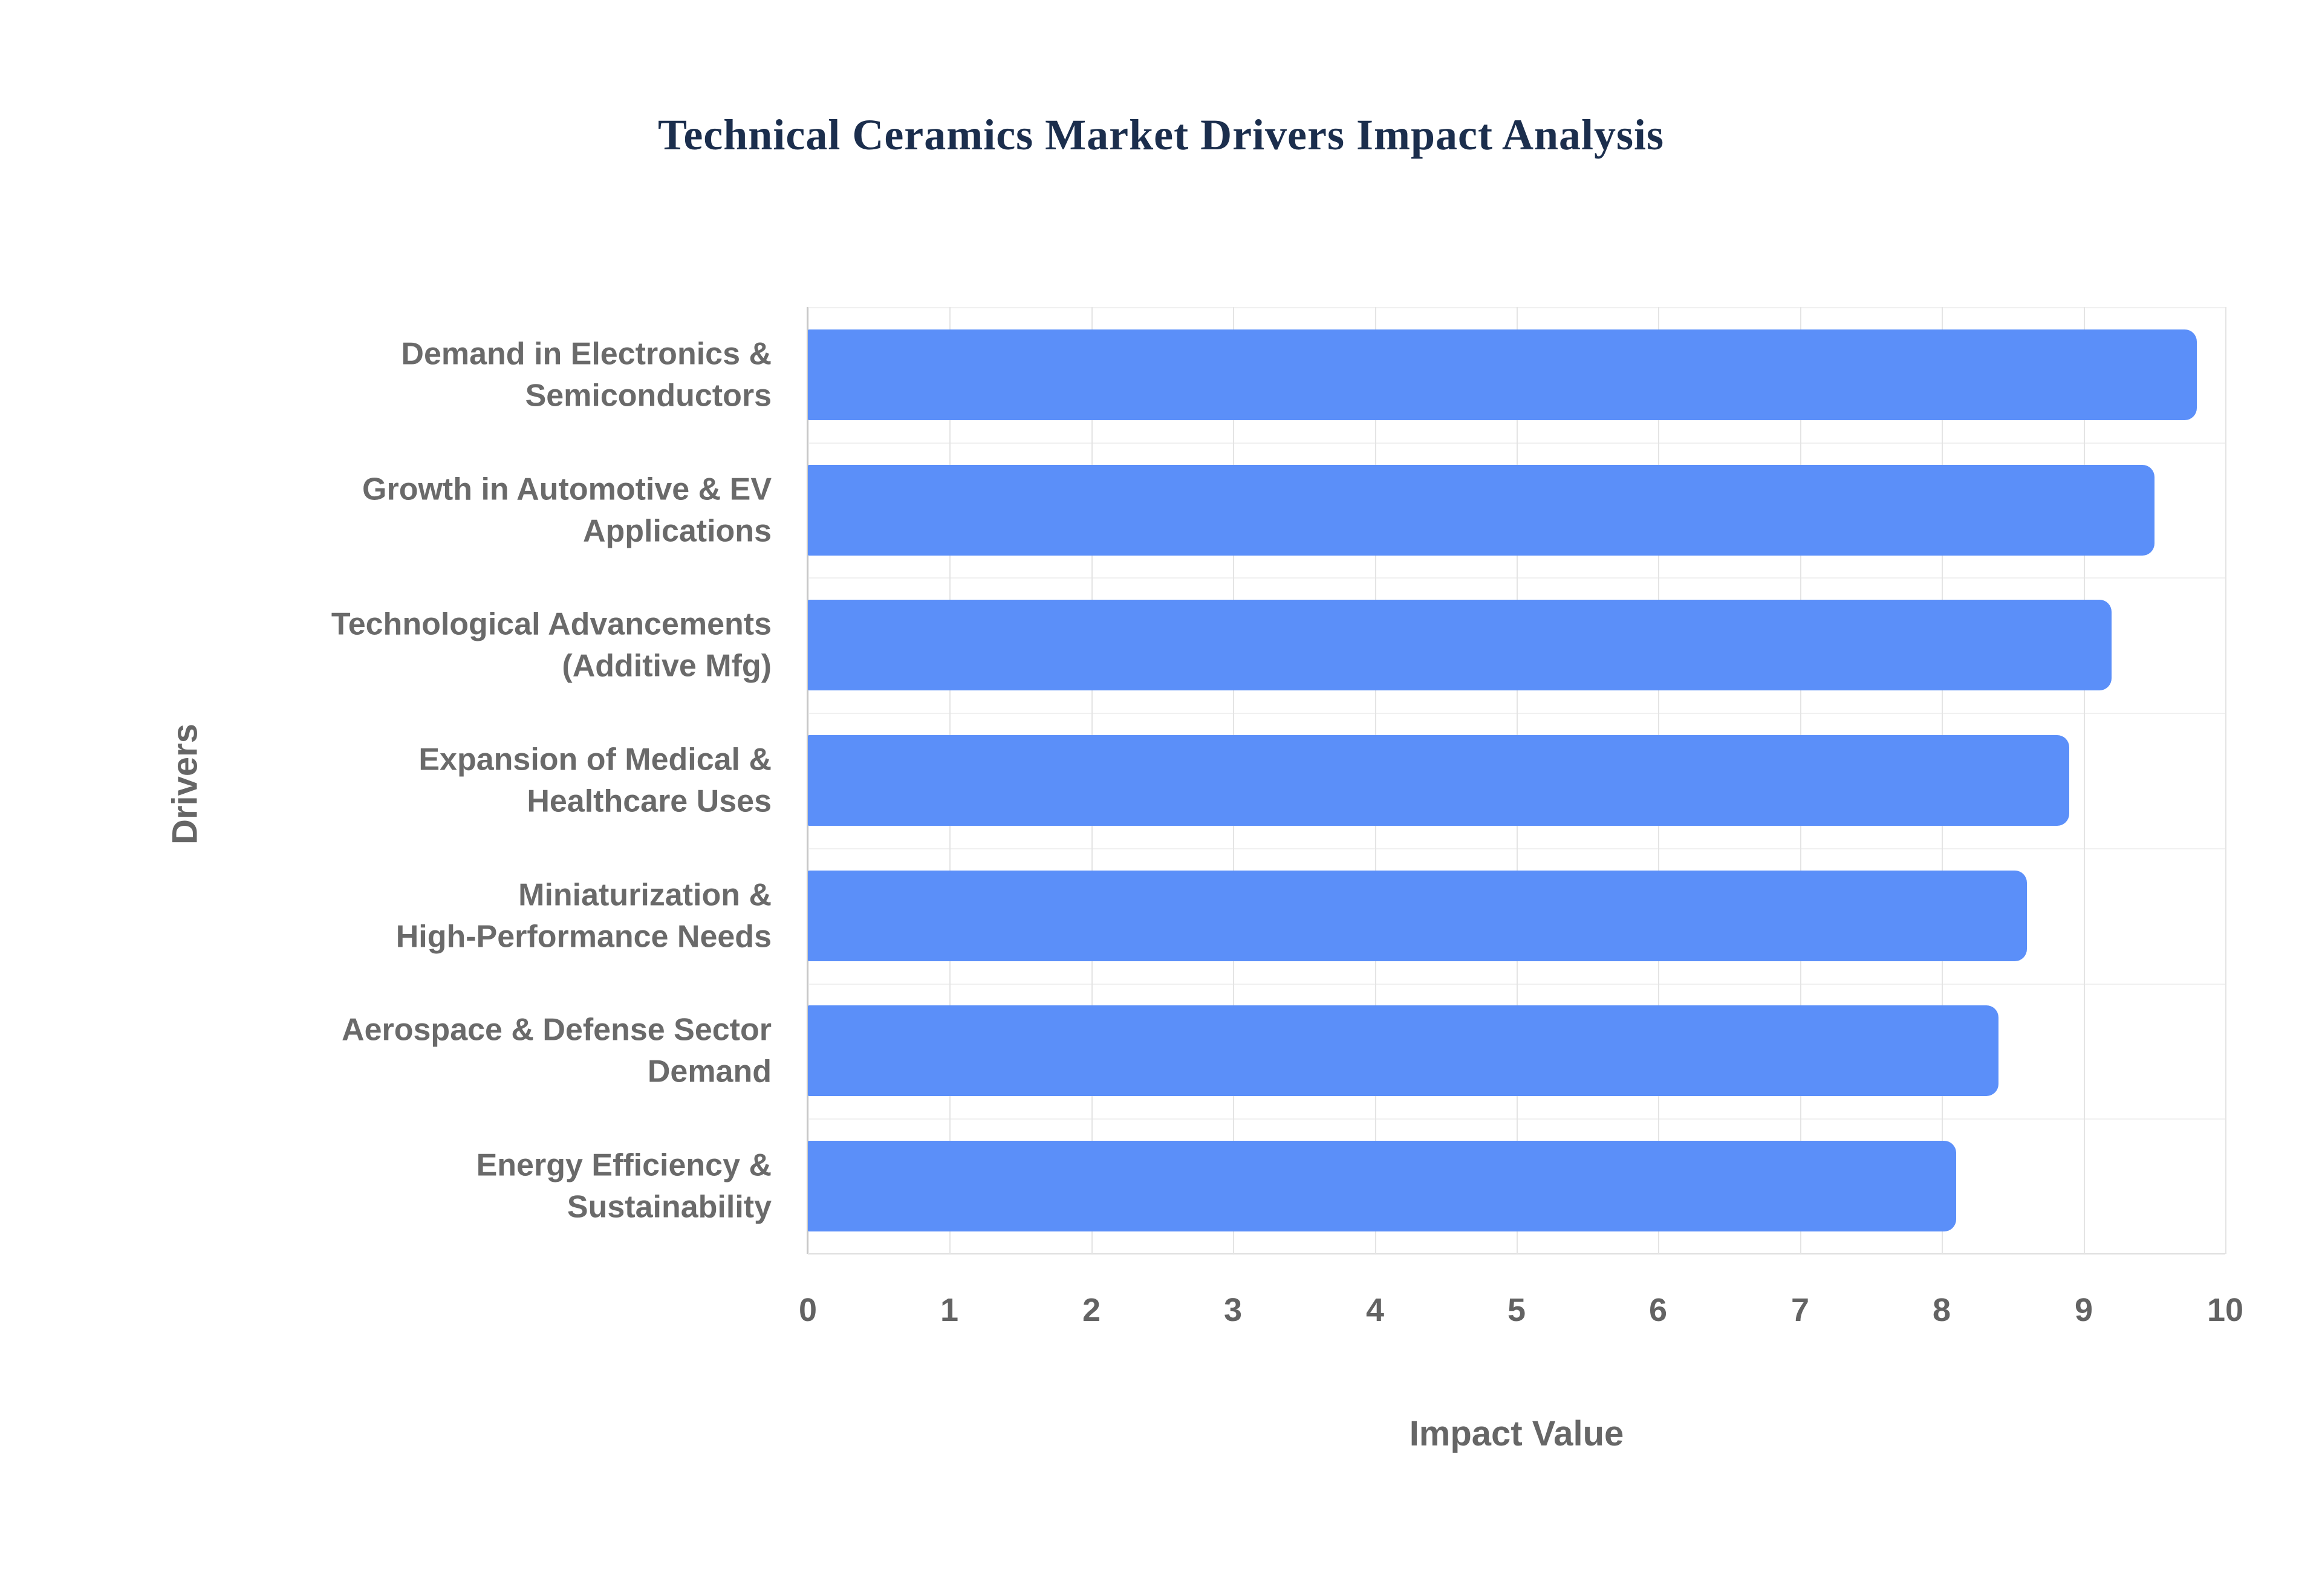  What do you see at coordinates (1233, 1310) in the screenshot?
I see `x-tick-label: 3` at bounding box center [1233, 1310].